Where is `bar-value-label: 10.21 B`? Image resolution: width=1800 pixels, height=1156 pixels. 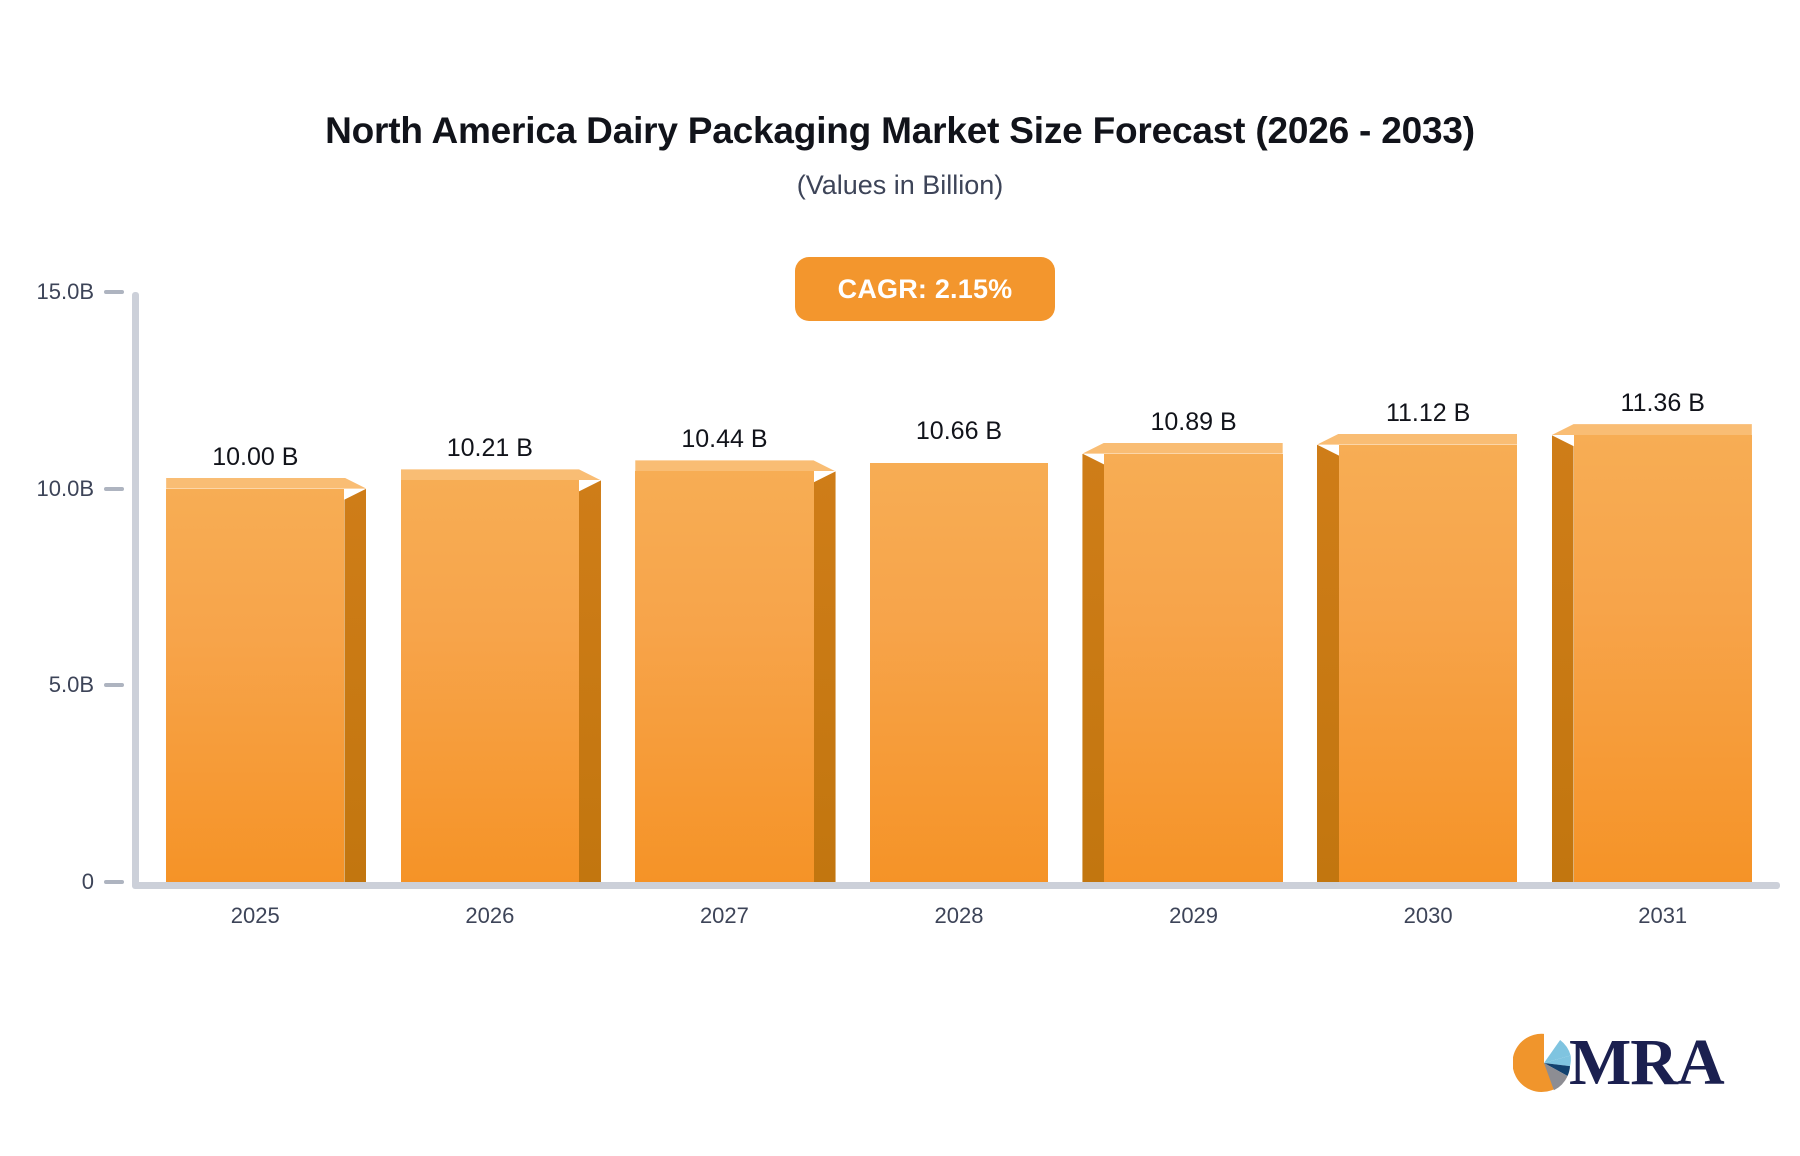 bar-value-label: 10.21 B is located at coordinates (489, 448).